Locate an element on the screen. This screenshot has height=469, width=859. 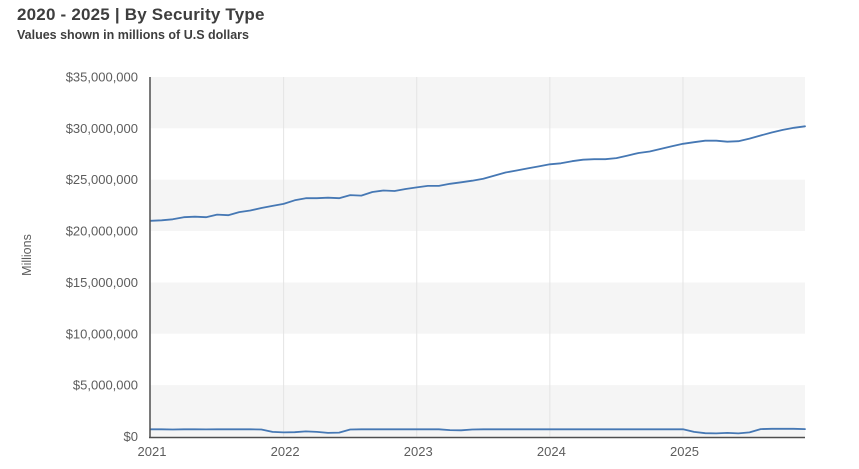
y-axis-title: Millions is located at coordinates (27, 255).